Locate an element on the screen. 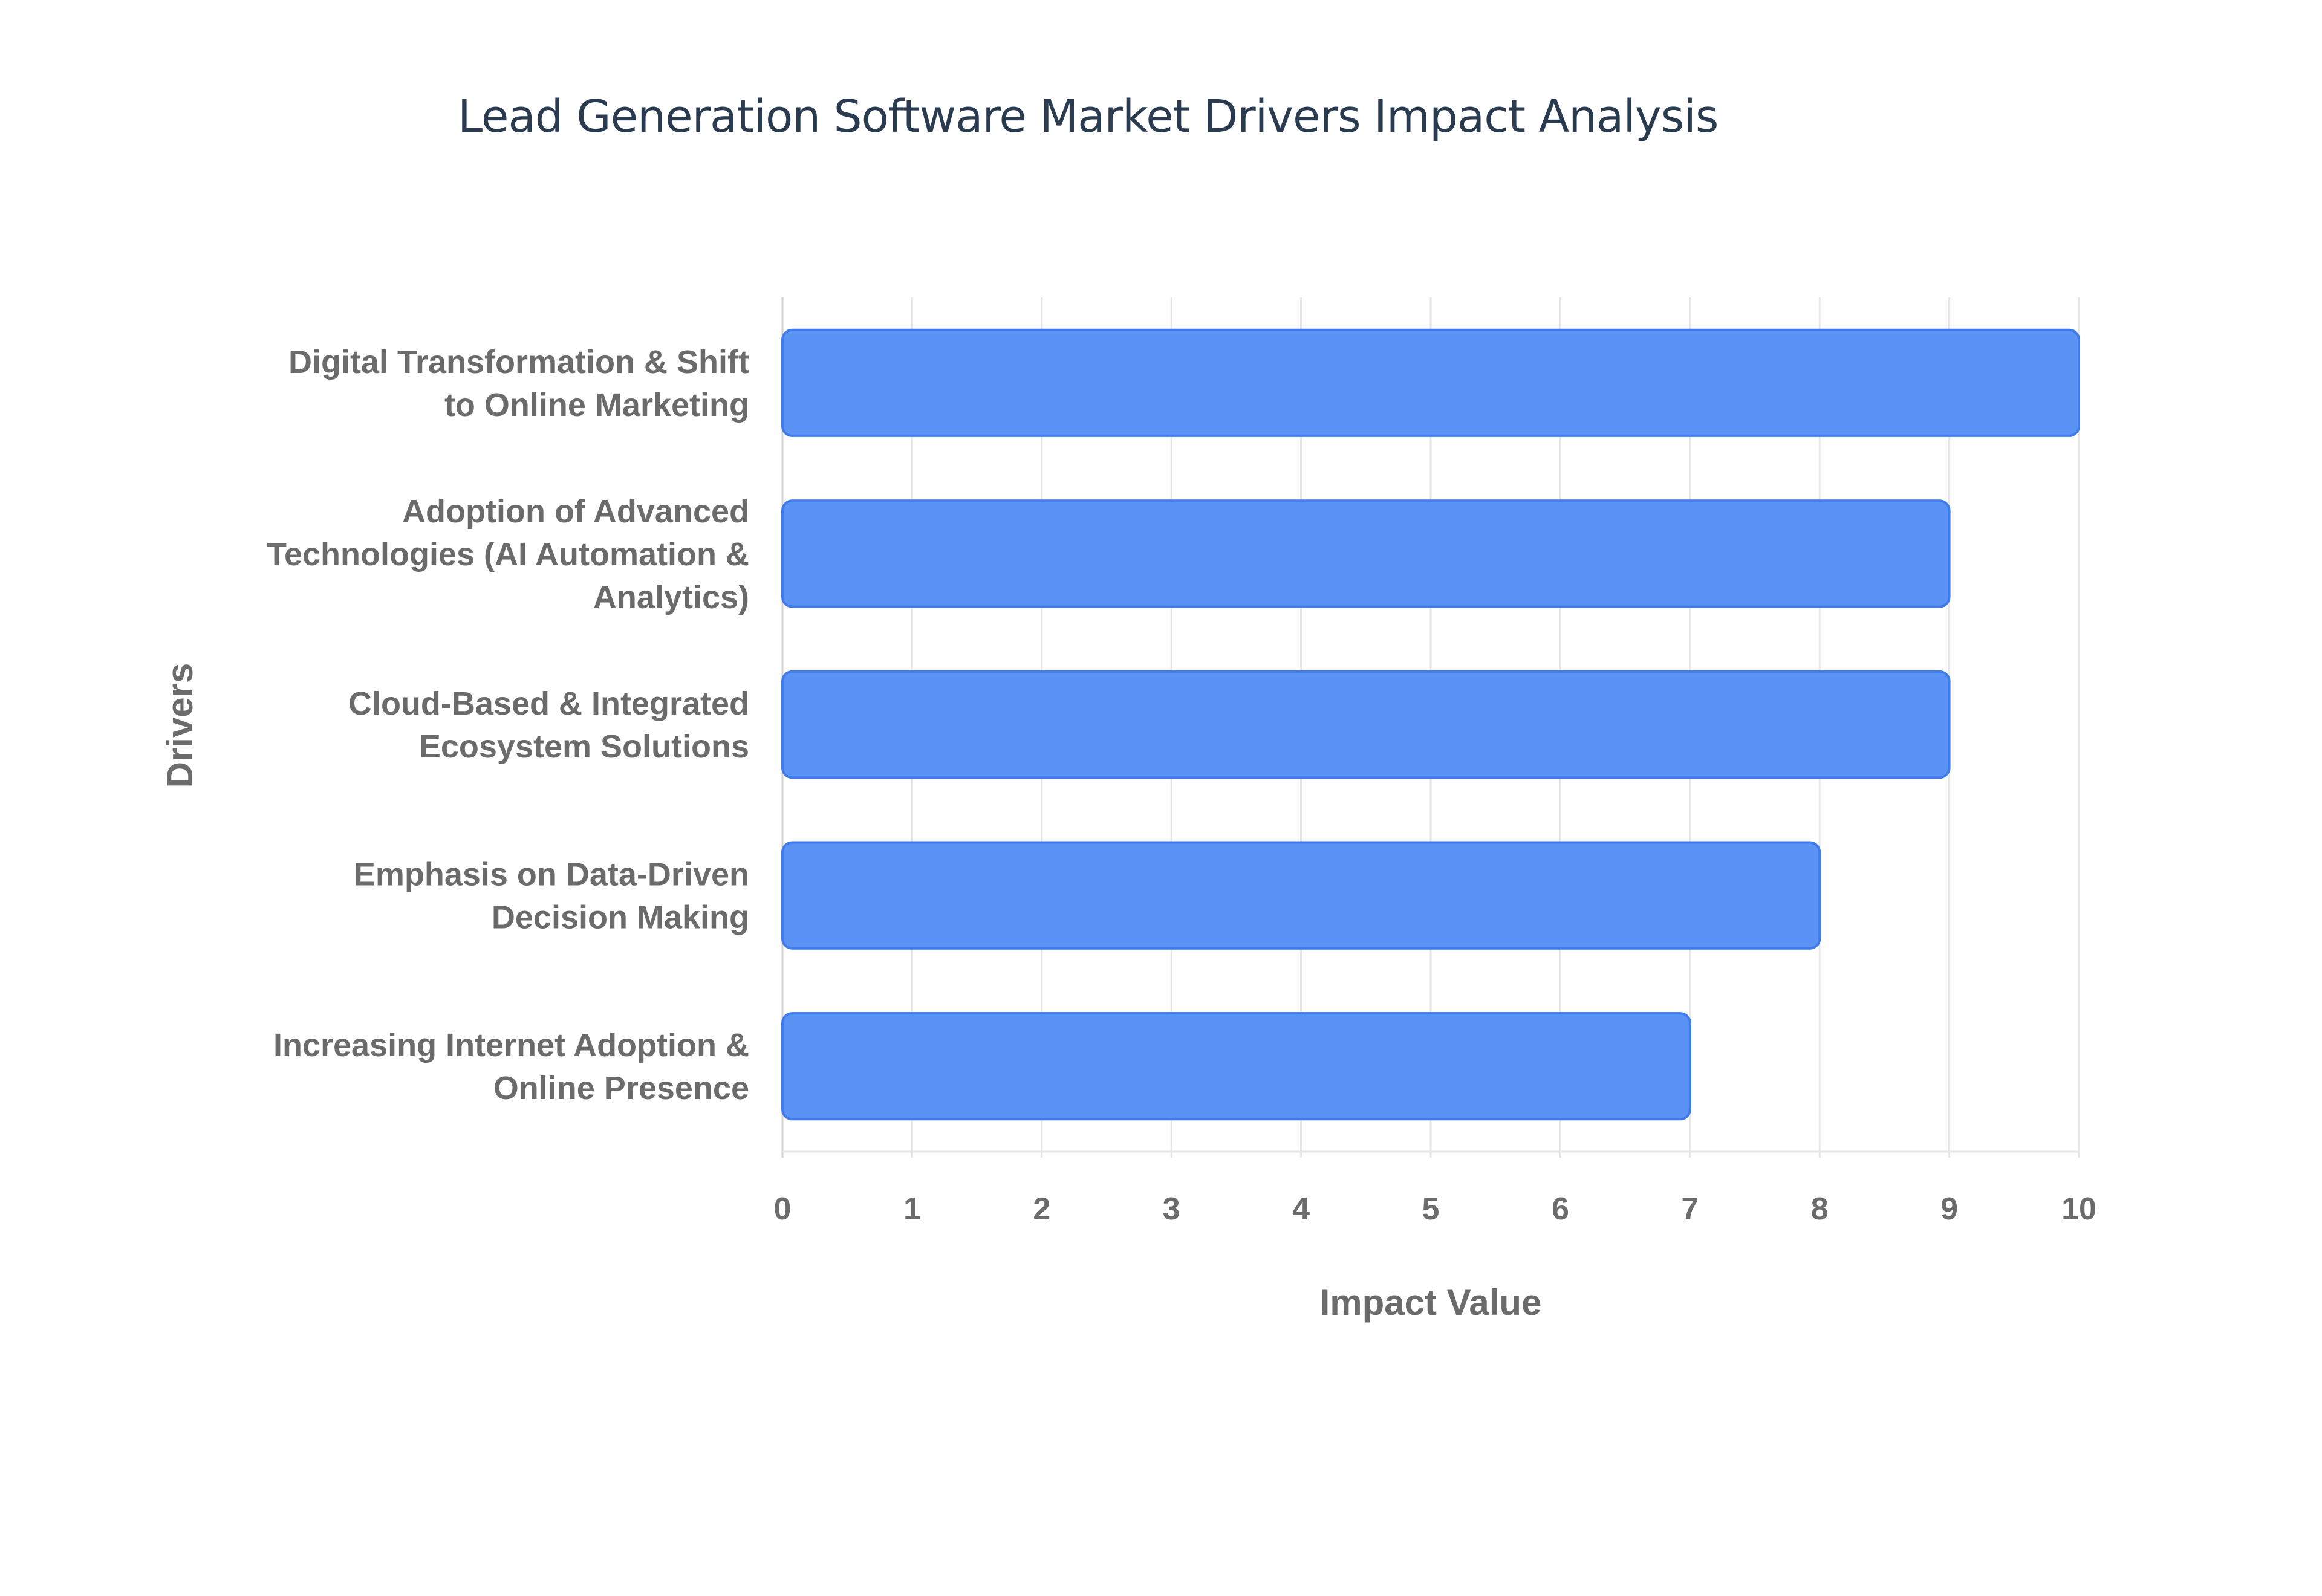 The image size is (2322, 1596). category-label-line: Technologies (AI Automation & is located at coordinates (508, 554).